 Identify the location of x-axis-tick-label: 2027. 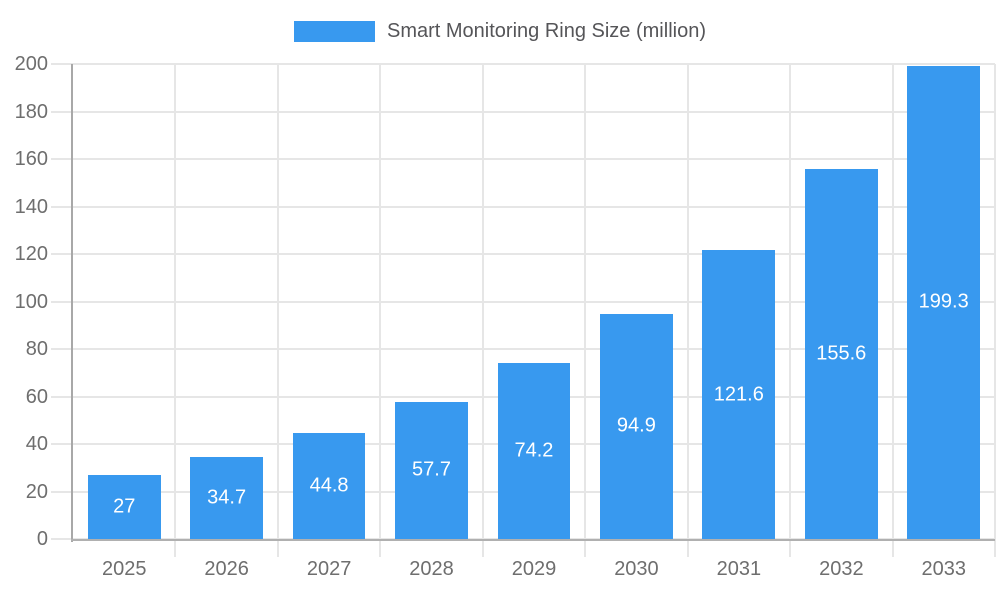
(329, 569).